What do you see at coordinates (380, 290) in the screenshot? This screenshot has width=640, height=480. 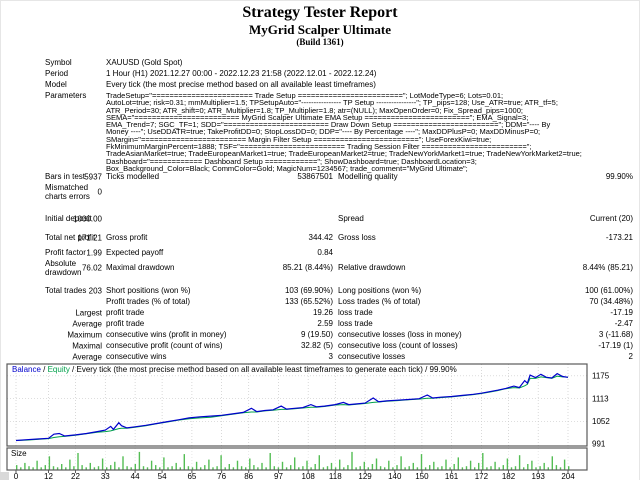 I see `stat-label: Long positions (won %)` at bounding box center [380, 290].